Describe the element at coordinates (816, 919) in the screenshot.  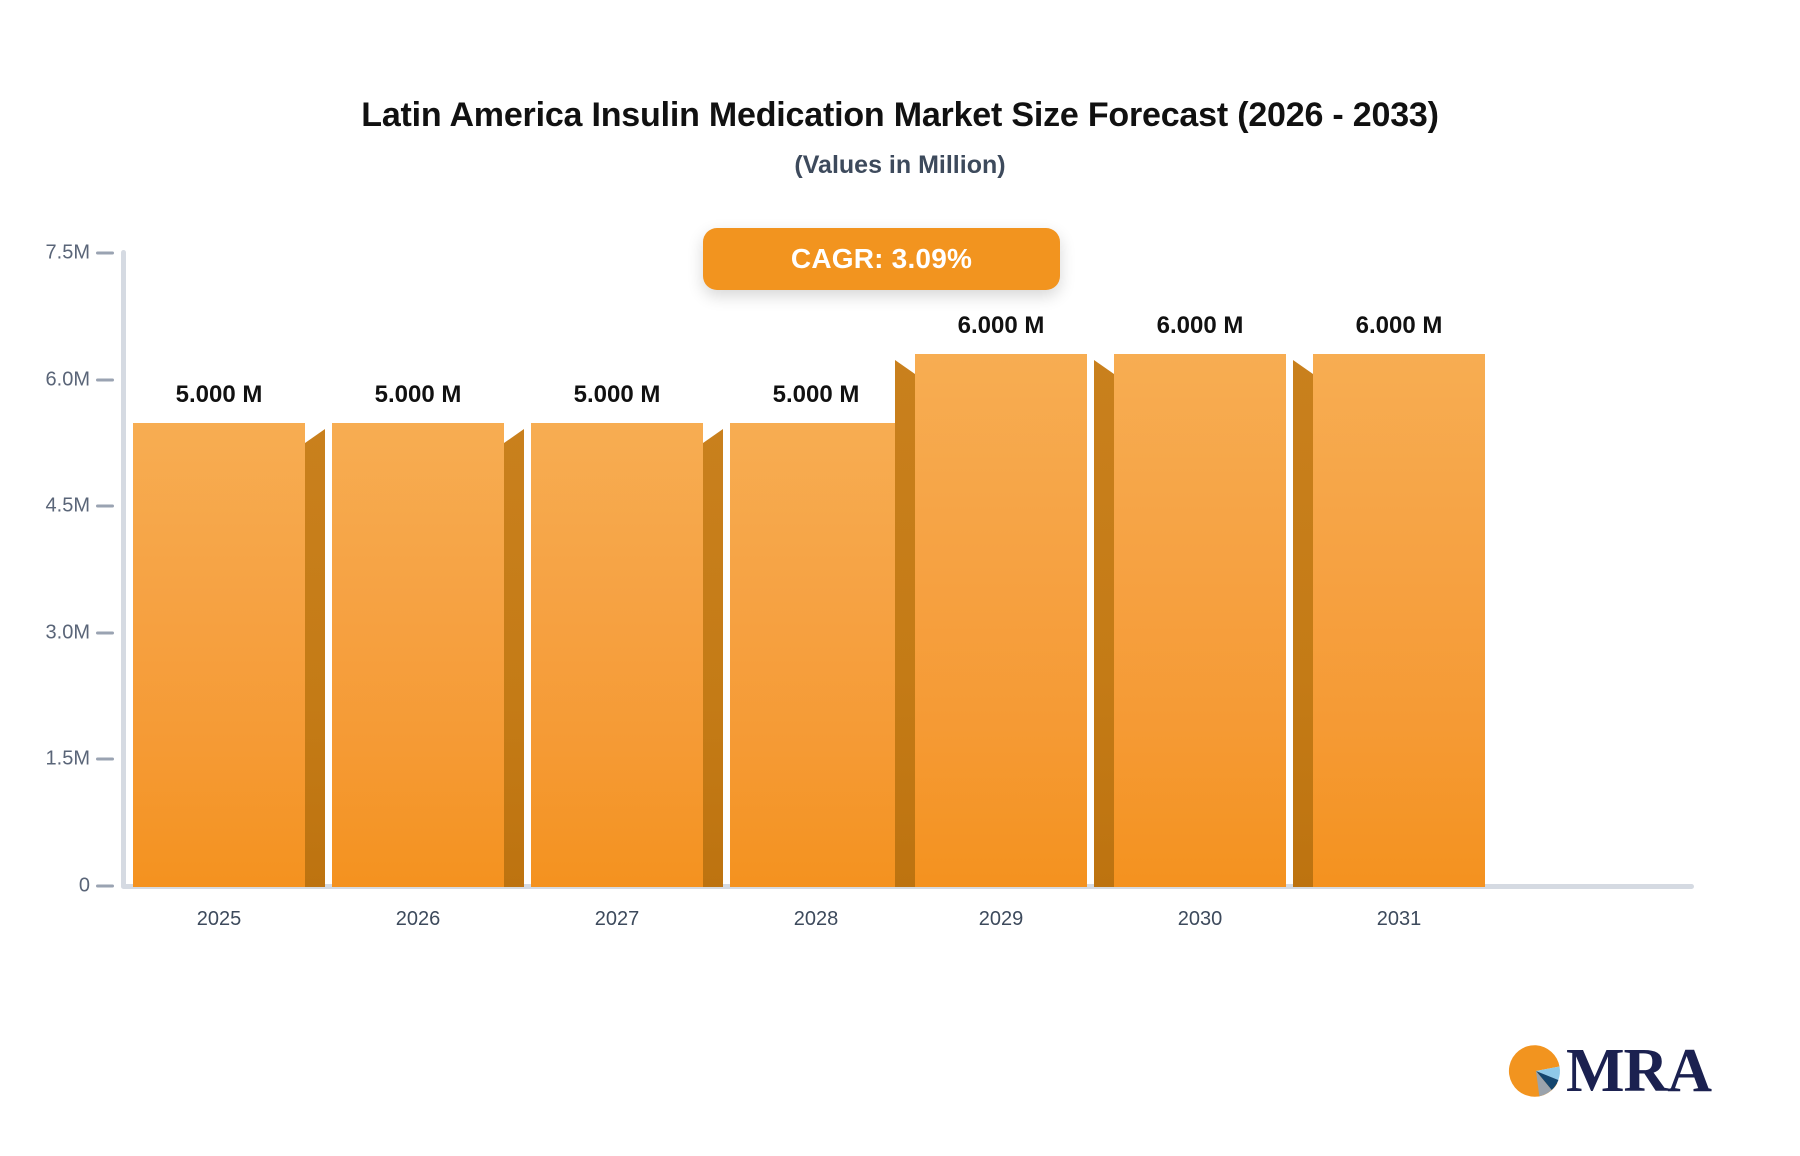
I see `x-axis-tick-label: 2028` at that location.